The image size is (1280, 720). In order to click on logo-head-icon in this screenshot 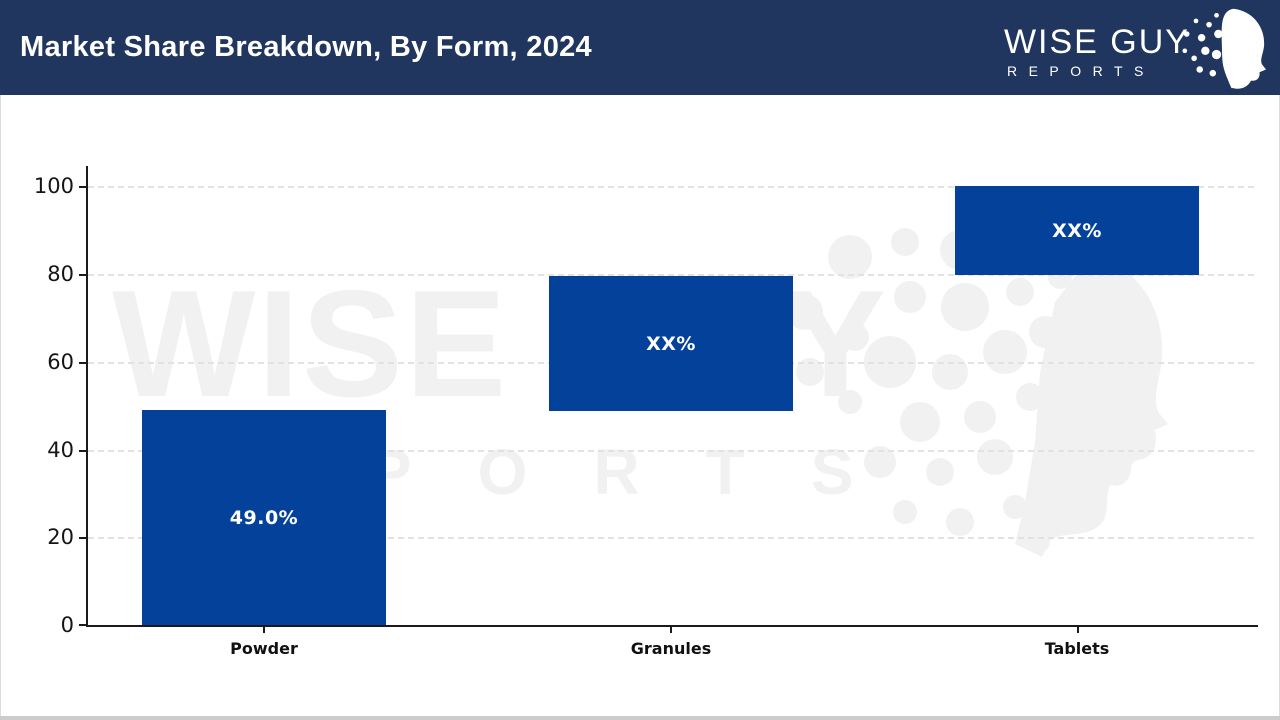, I will do `click(1224, 48)`.